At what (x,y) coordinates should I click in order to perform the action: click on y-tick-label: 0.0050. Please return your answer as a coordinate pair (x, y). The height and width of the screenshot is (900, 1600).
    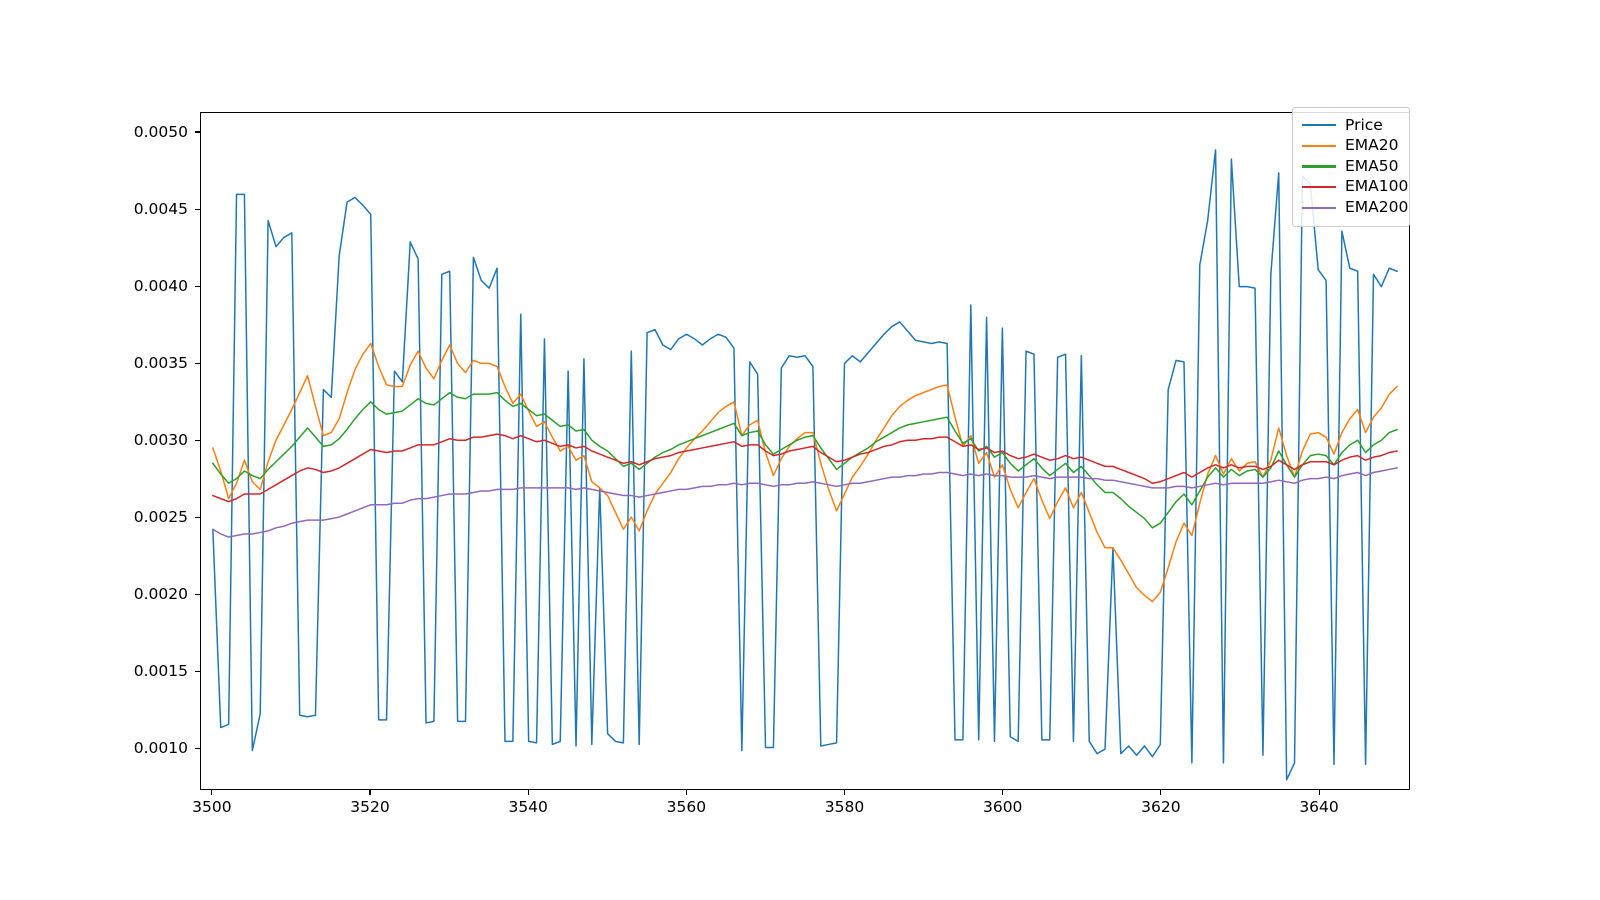
    Looking at the image, I should click on (160, 132).